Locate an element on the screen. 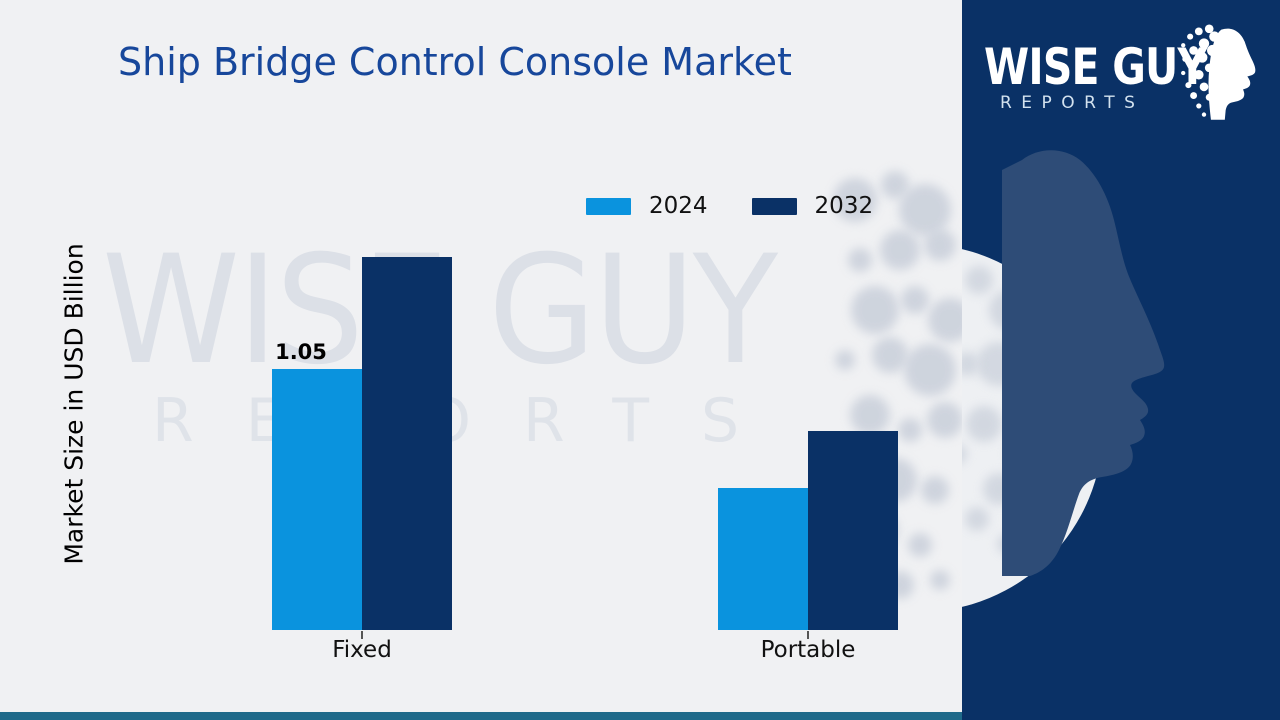  bar-fixed-2032 is located at coordinates (407, 443).